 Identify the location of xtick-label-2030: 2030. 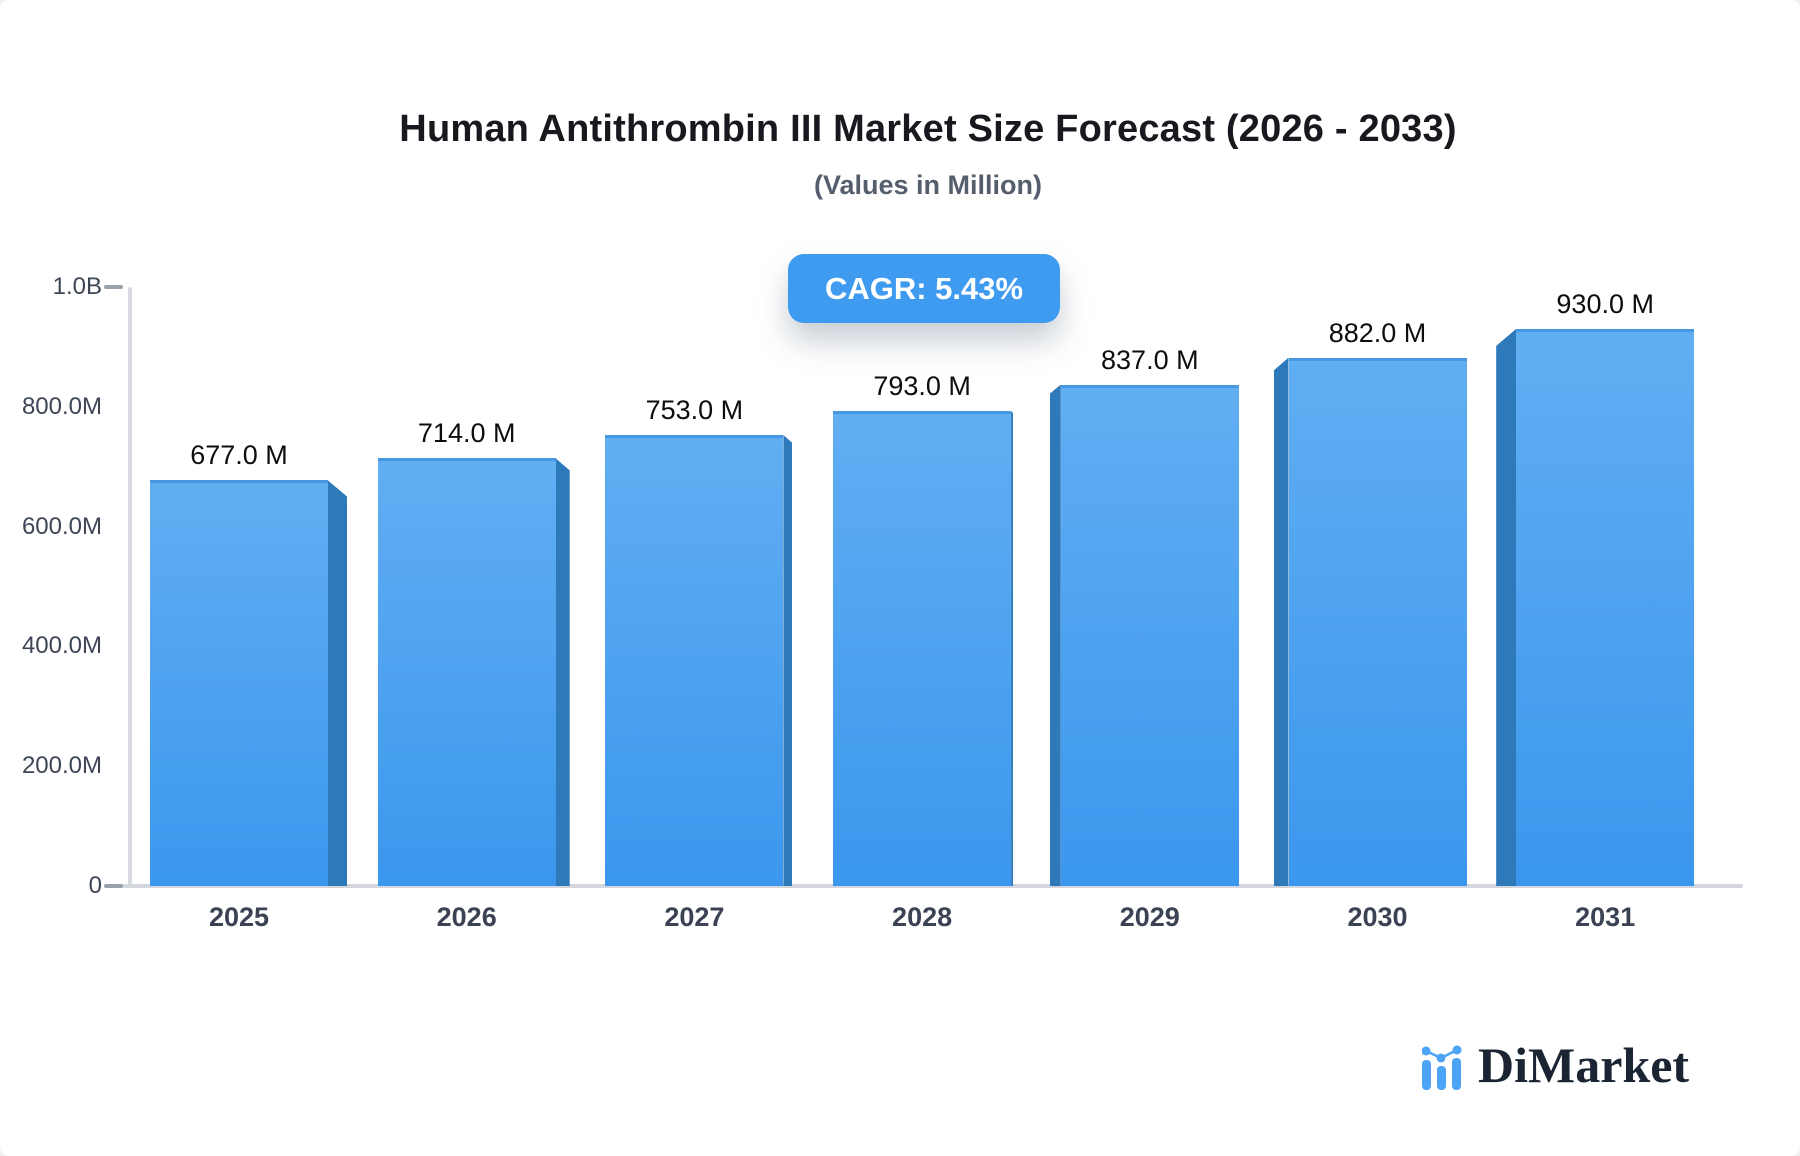
(1377, 917).